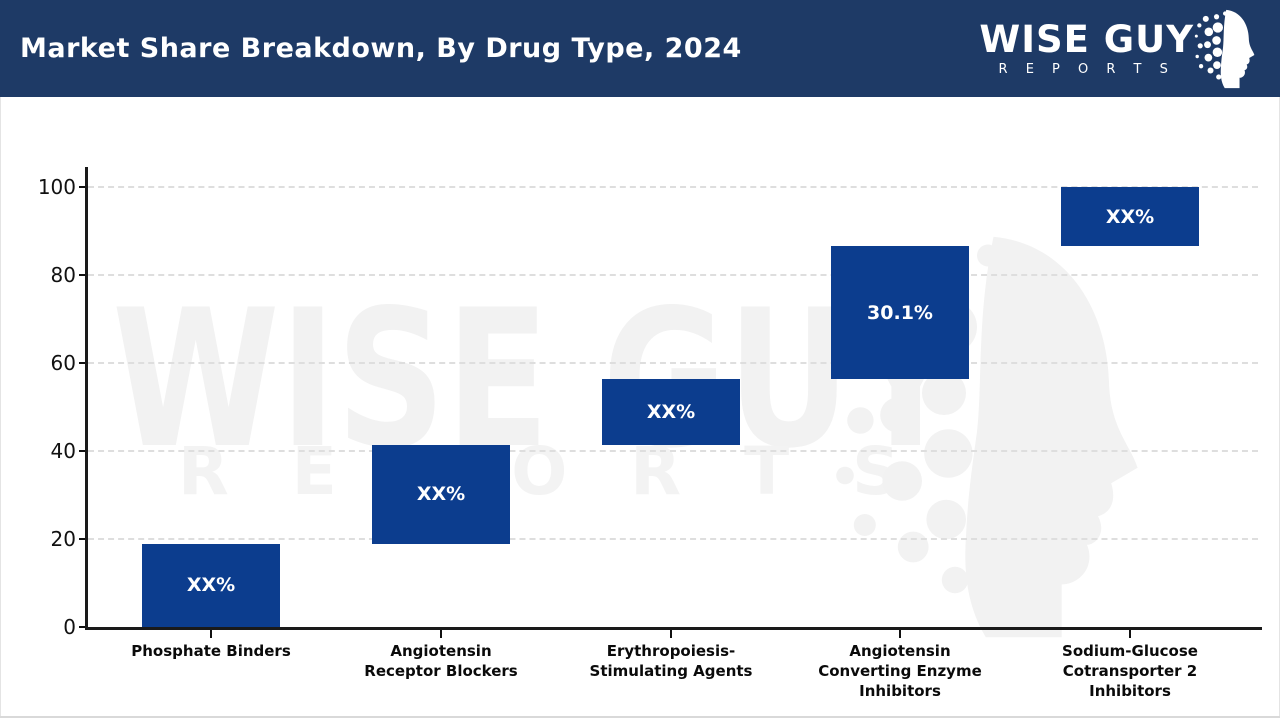 Image resolution: width=1280 pixels, height=720 pixels. What do you see at coordinates (86, 398) in the screenshot?
I see `y-axis-line` at bounding box center [86, 398].